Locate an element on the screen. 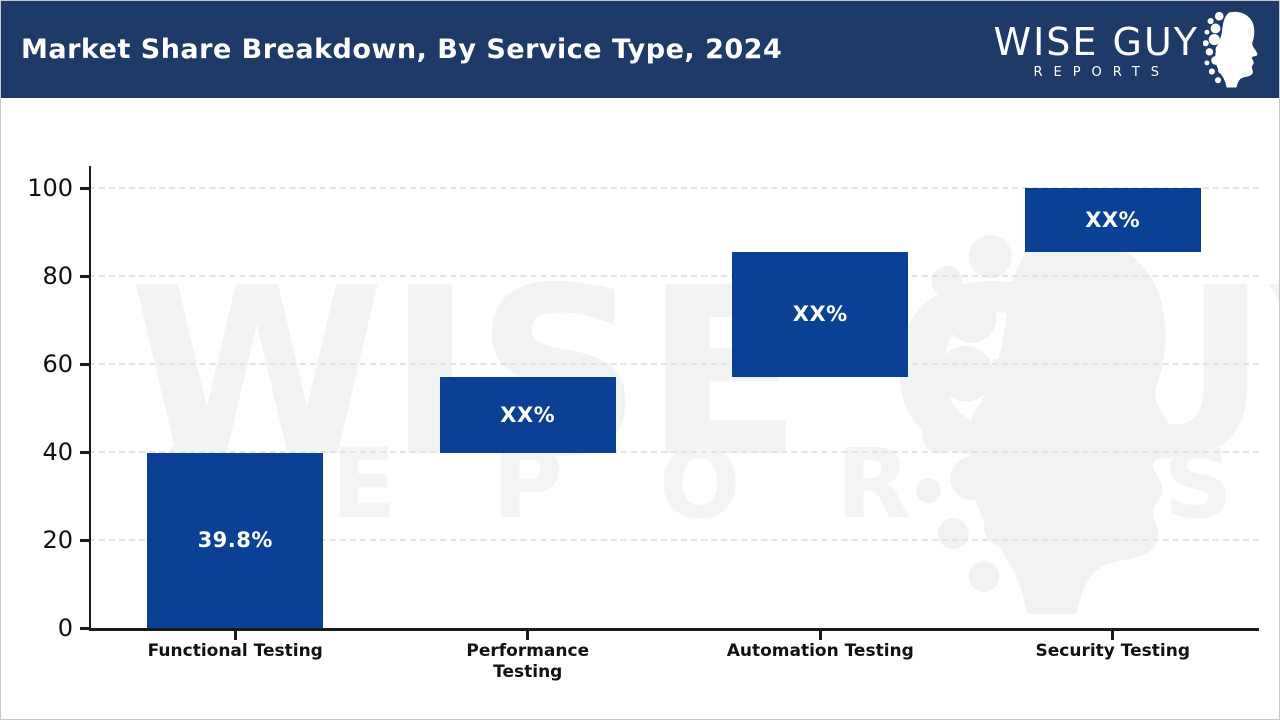 The width and height of the screenshot is (1280, 720). x-category-label-line: Automation Testing is located at coordinates (820, 651).